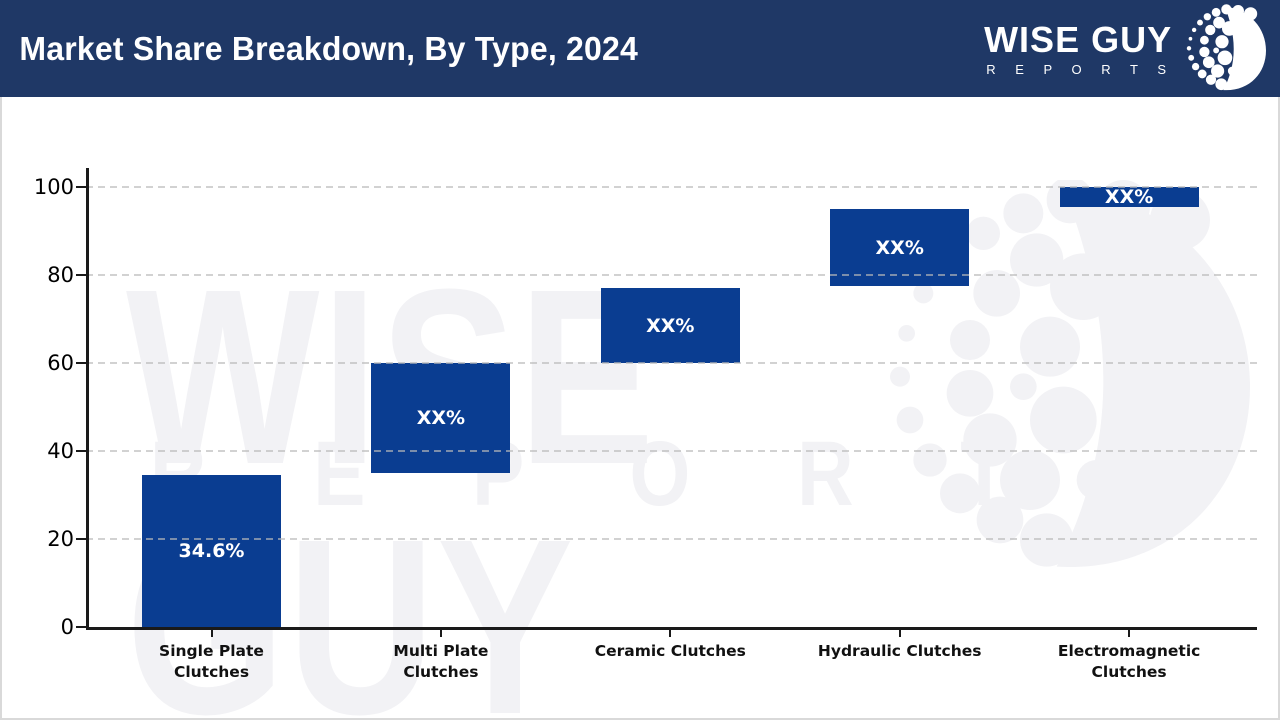 The image size is (1280, 720). I want to click on y-axis-tick-label: 20, so click(60, 539).